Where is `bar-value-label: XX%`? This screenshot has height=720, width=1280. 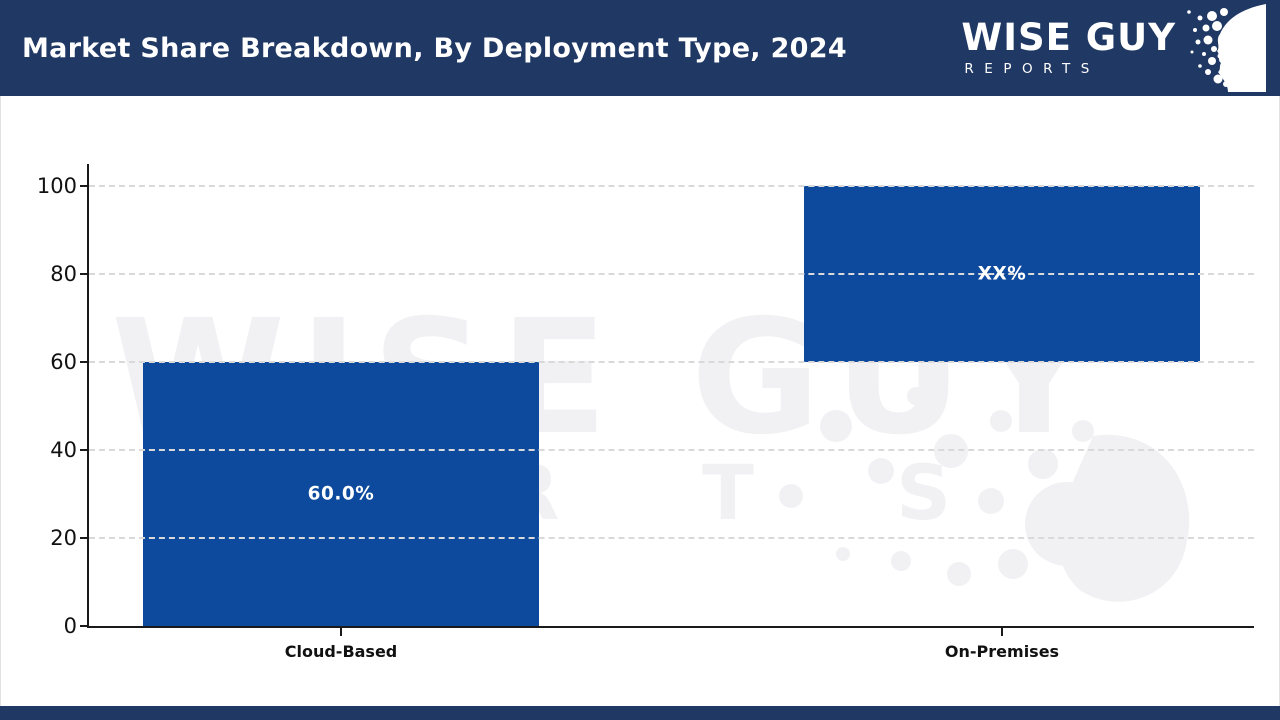
bar-value-label: XX% is located at coordinates (1002, 274).